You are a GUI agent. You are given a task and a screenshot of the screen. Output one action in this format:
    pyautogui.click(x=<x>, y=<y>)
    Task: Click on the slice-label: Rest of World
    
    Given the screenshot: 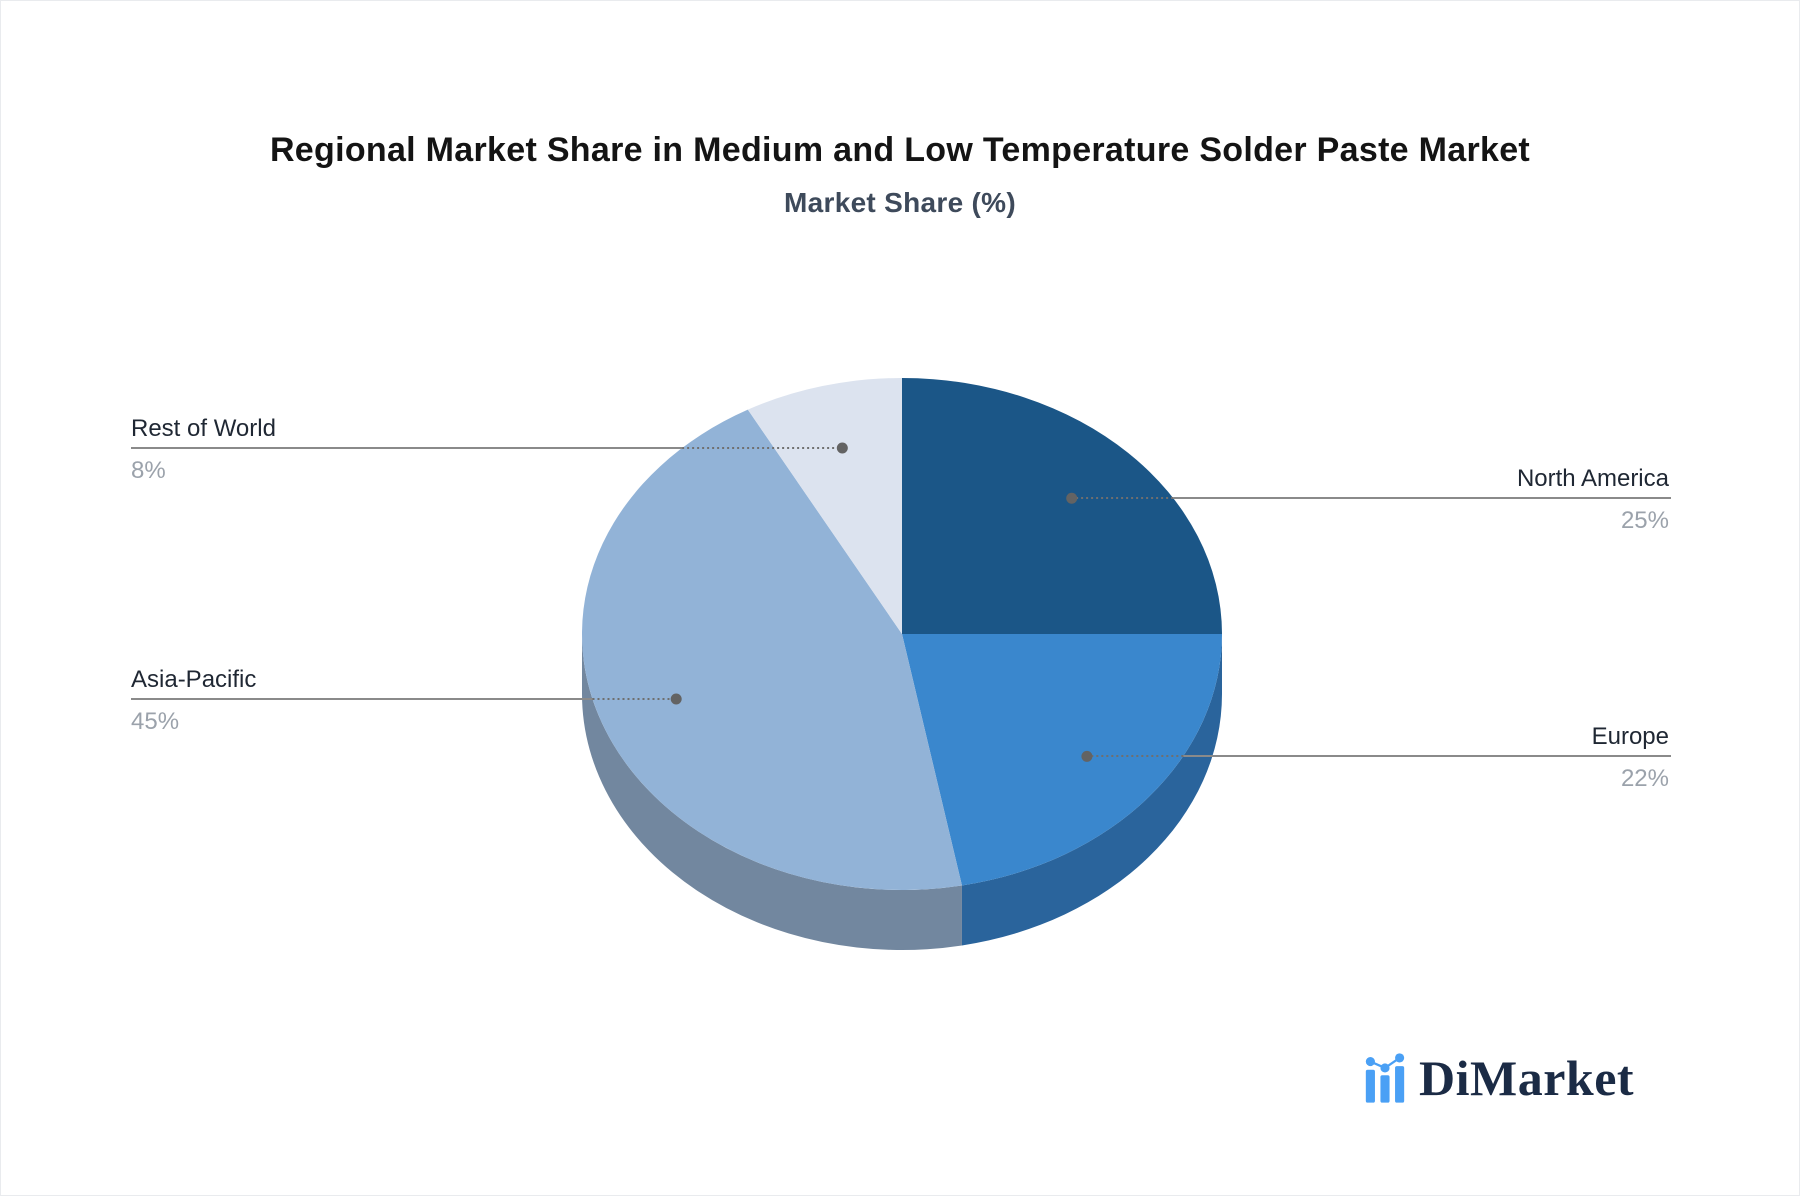 What is the action you would take?
    pyautogui.click(x=203, y=428)
    